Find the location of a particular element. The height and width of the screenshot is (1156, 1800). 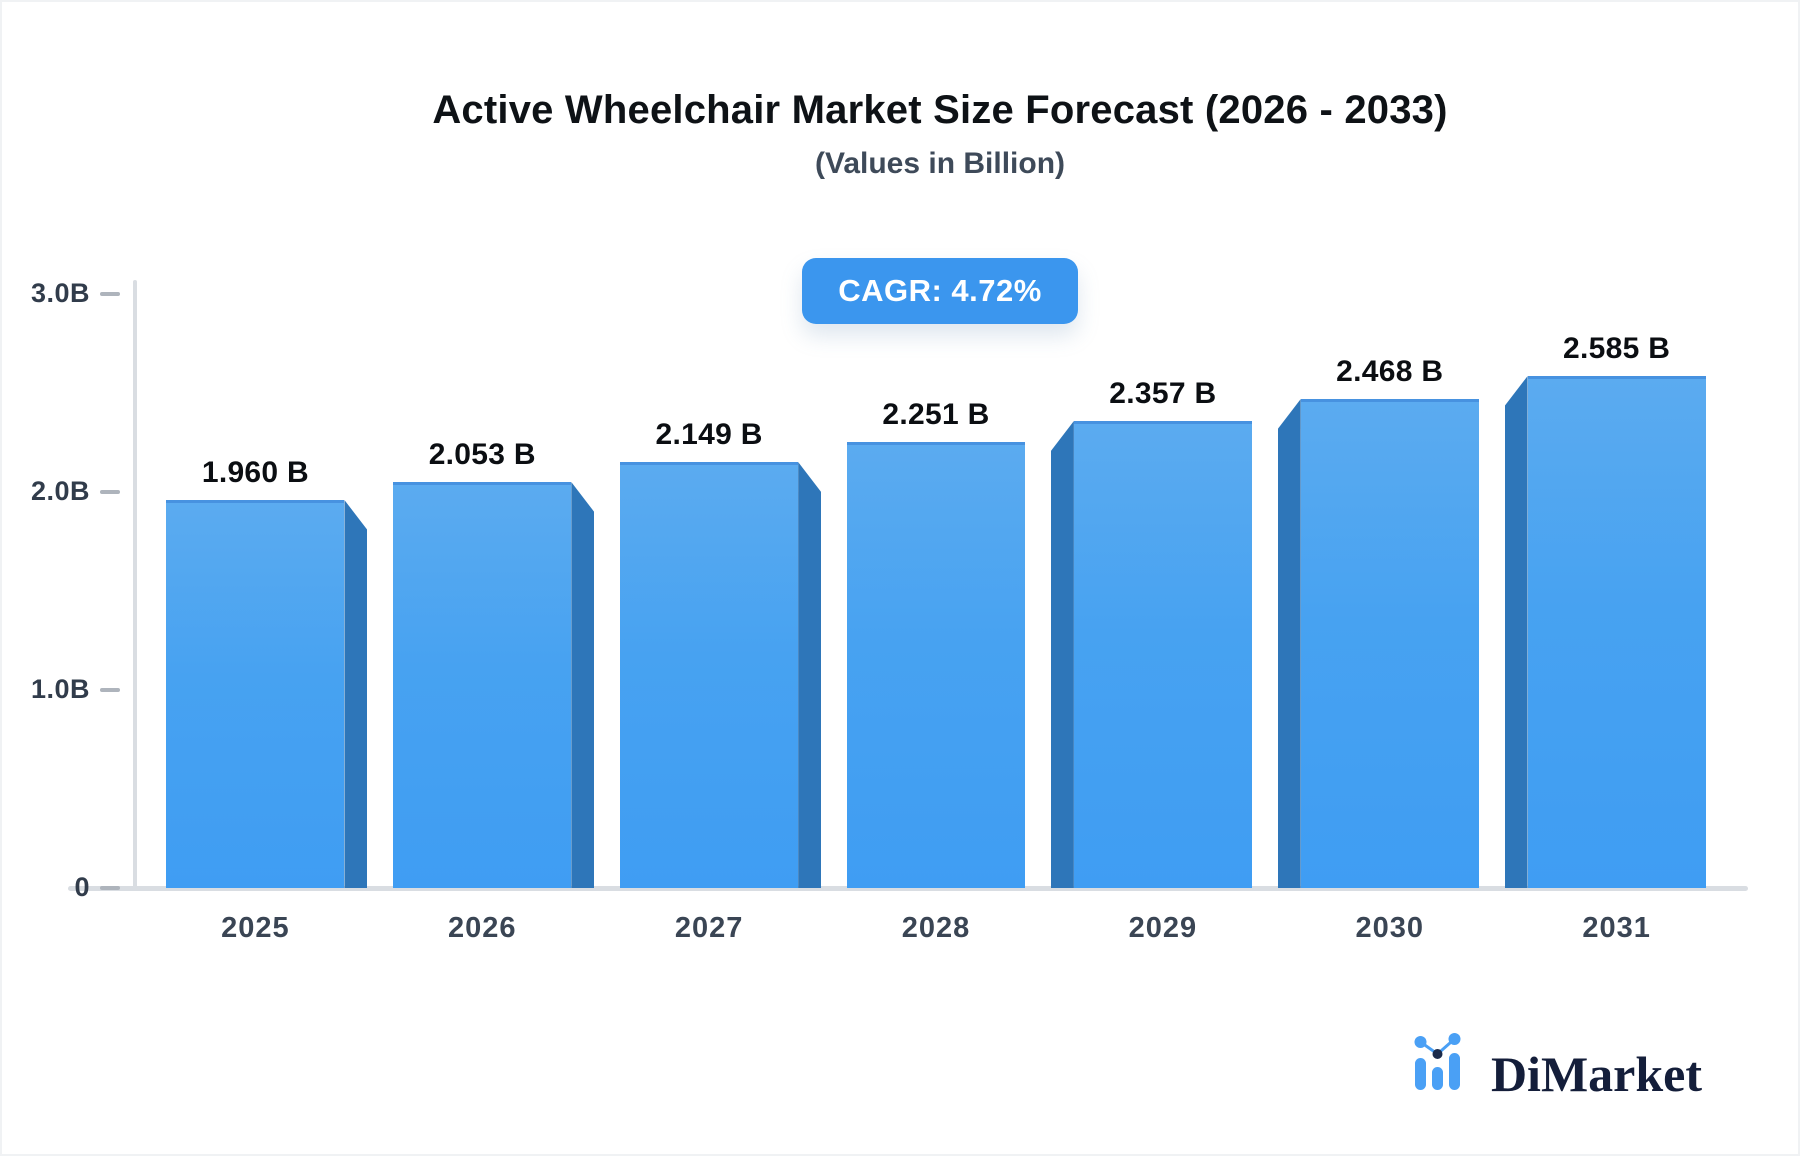

bar-group-2030: 2.468 B is located at coordinates (1389, 591).